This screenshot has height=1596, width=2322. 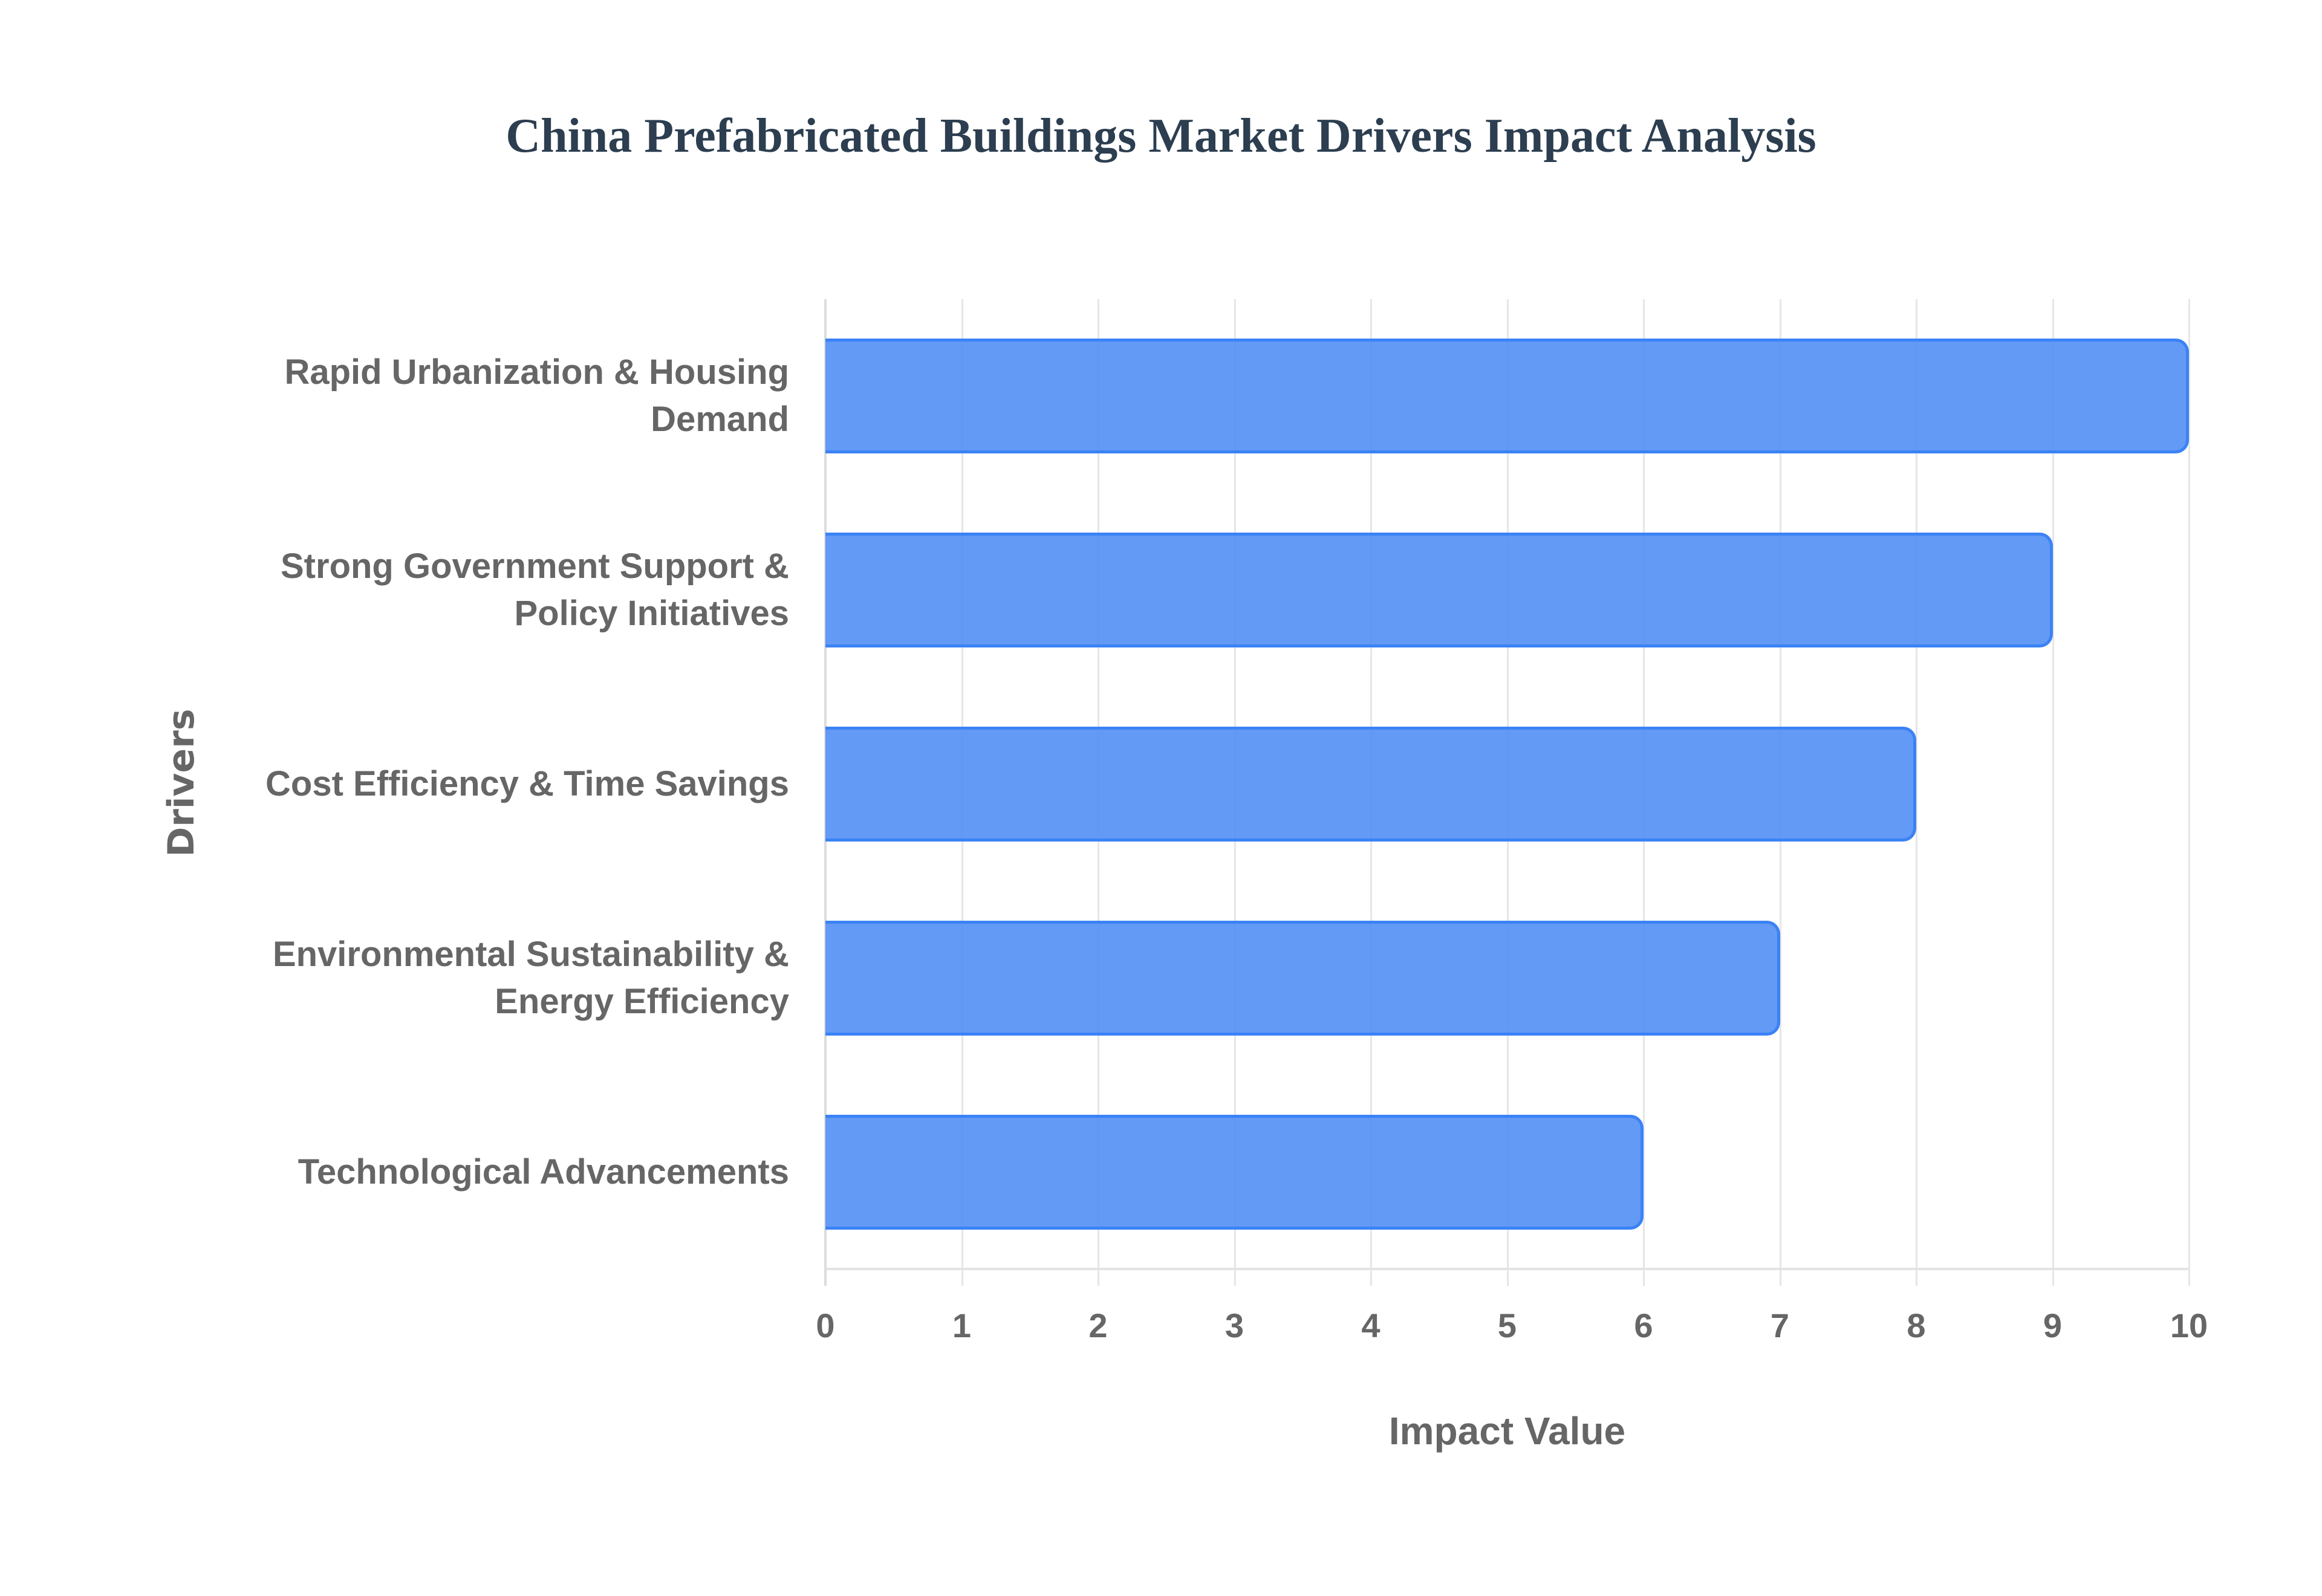 I want to click on y-category-label: Technological Advancements, so click(x=487, y=1172).